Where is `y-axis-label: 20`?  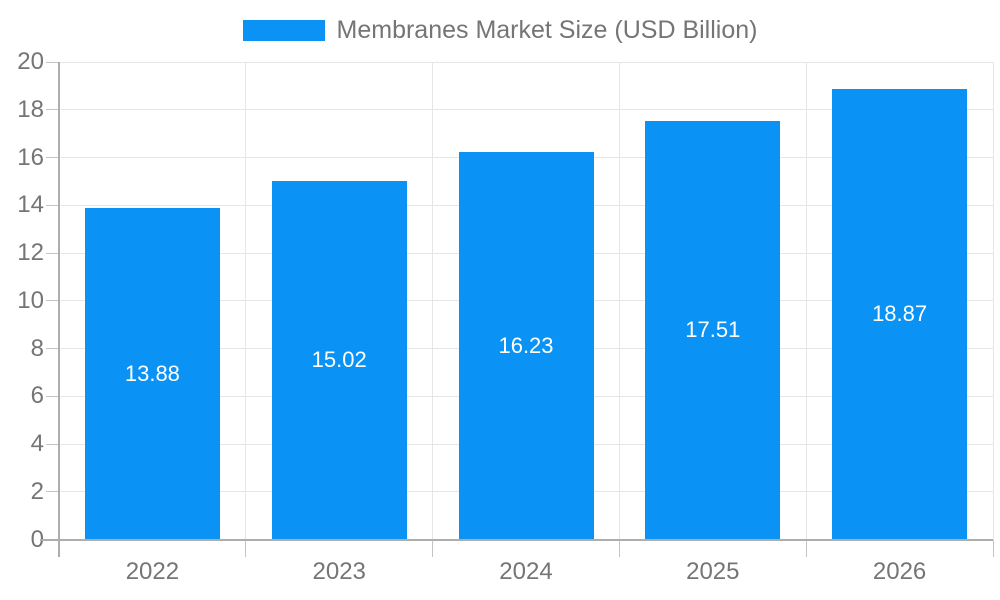 y-axis-label: 20 is located at coordinates (30, 61).